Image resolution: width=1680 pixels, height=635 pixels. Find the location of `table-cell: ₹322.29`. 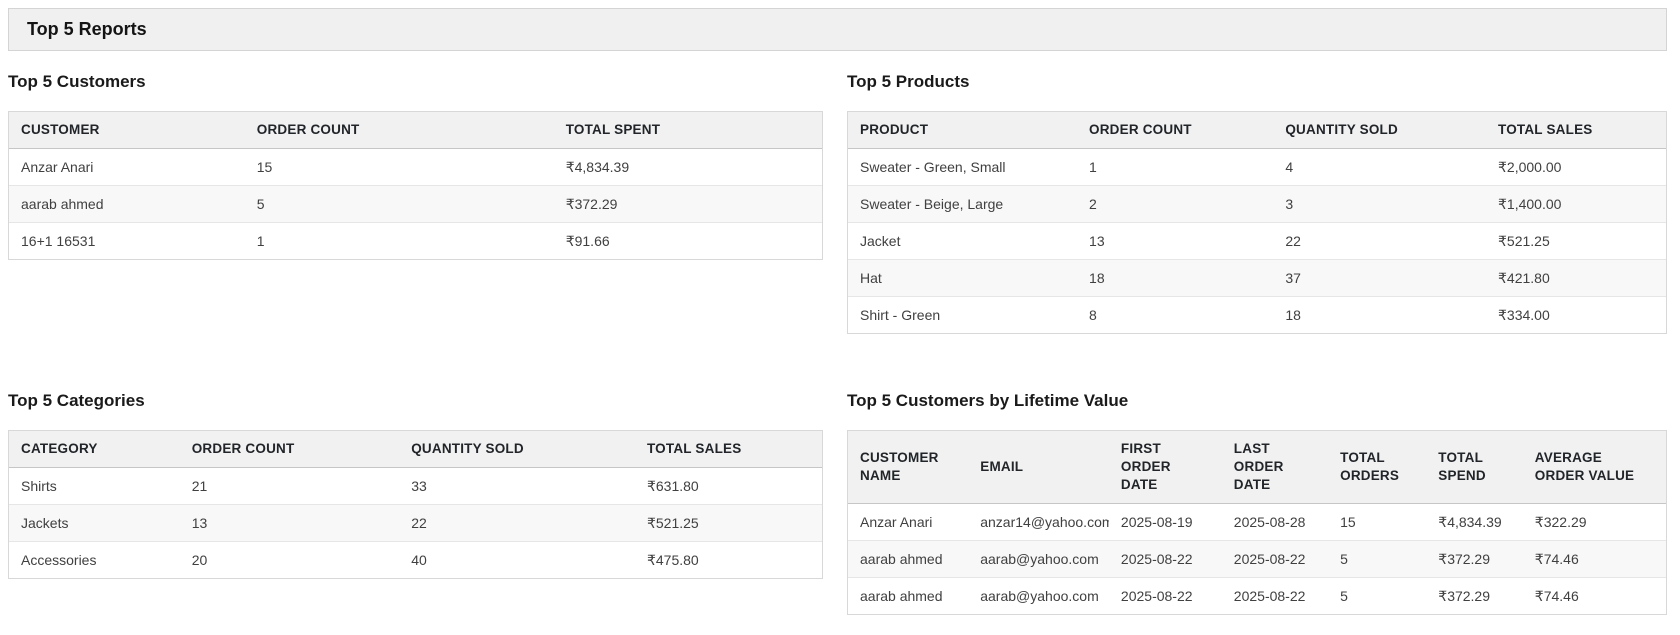

table-cell: ₹322.29 is located at coordinates (1560, 522).